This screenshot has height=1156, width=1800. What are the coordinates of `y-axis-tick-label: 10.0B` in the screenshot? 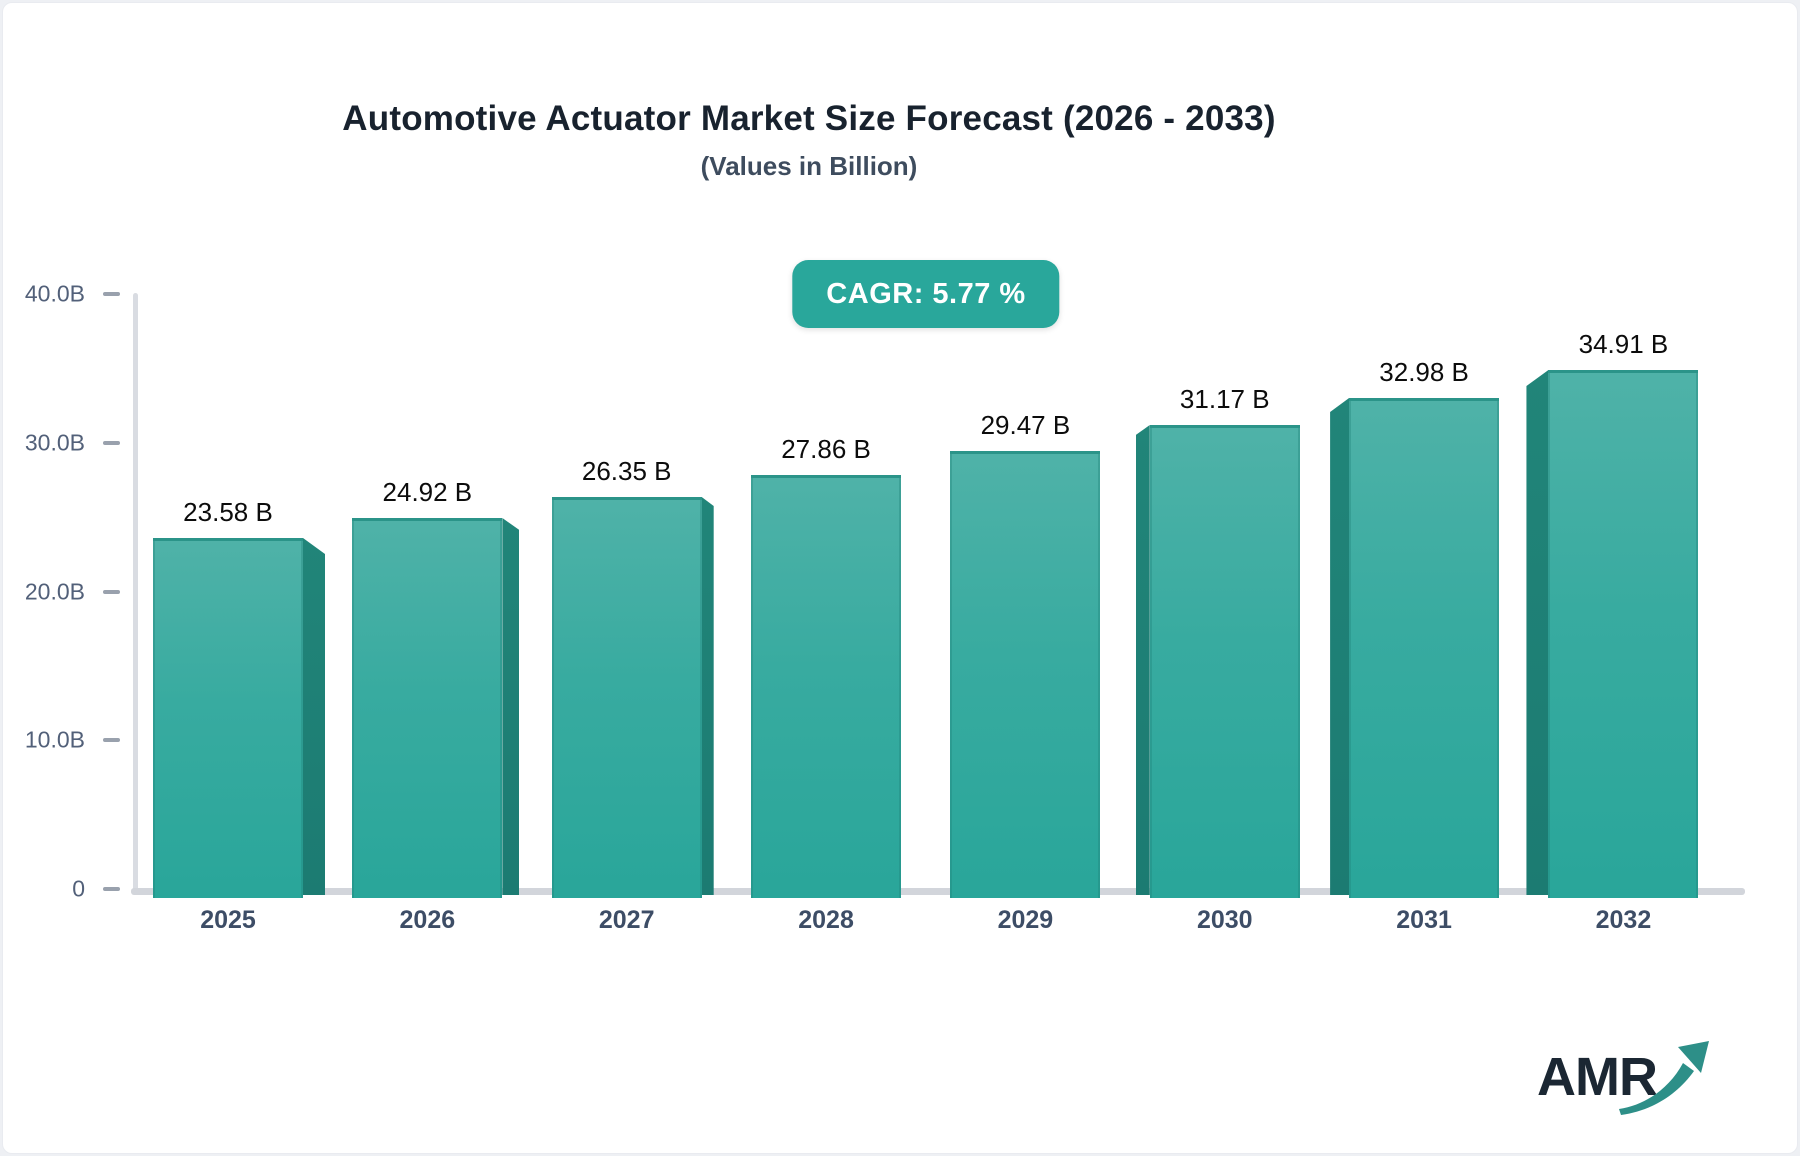 It's located at (54, 739).